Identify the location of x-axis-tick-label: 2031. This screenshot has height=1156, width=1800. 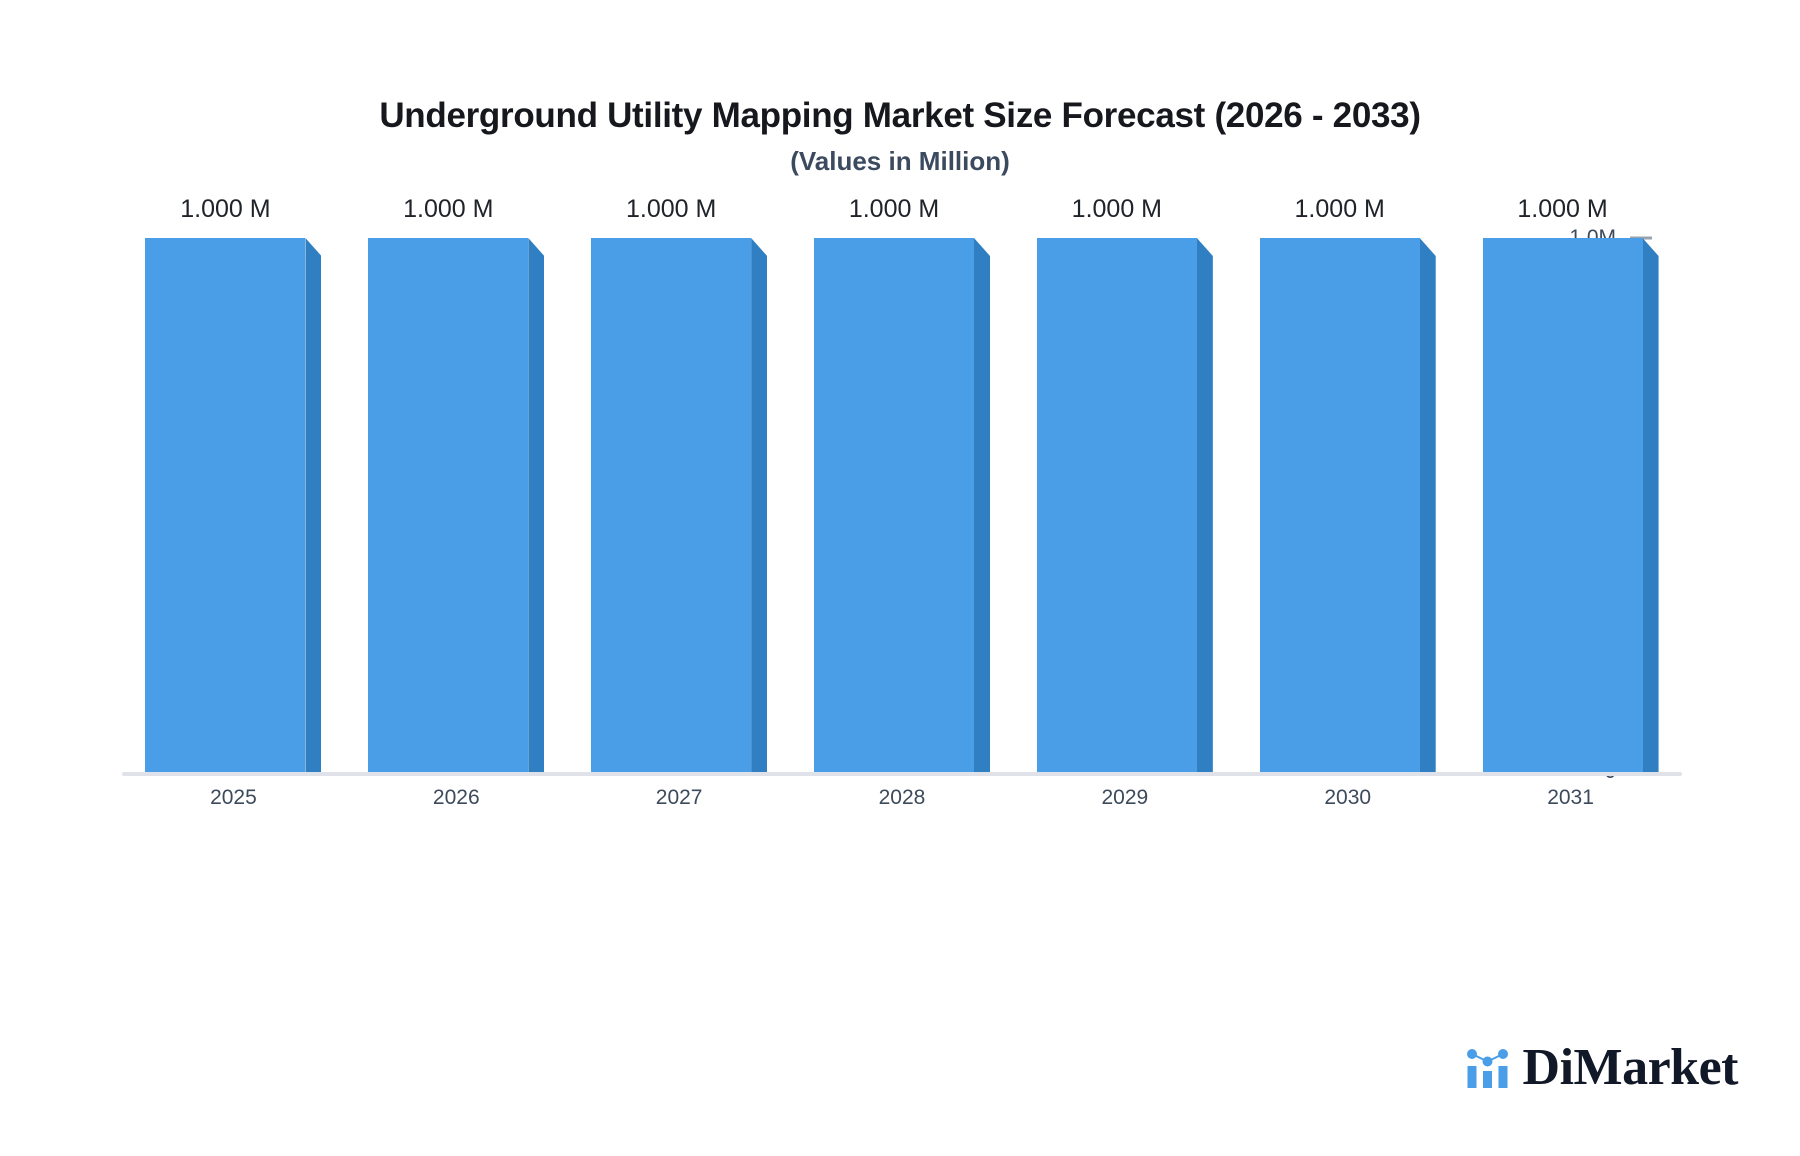
(1570, 797).